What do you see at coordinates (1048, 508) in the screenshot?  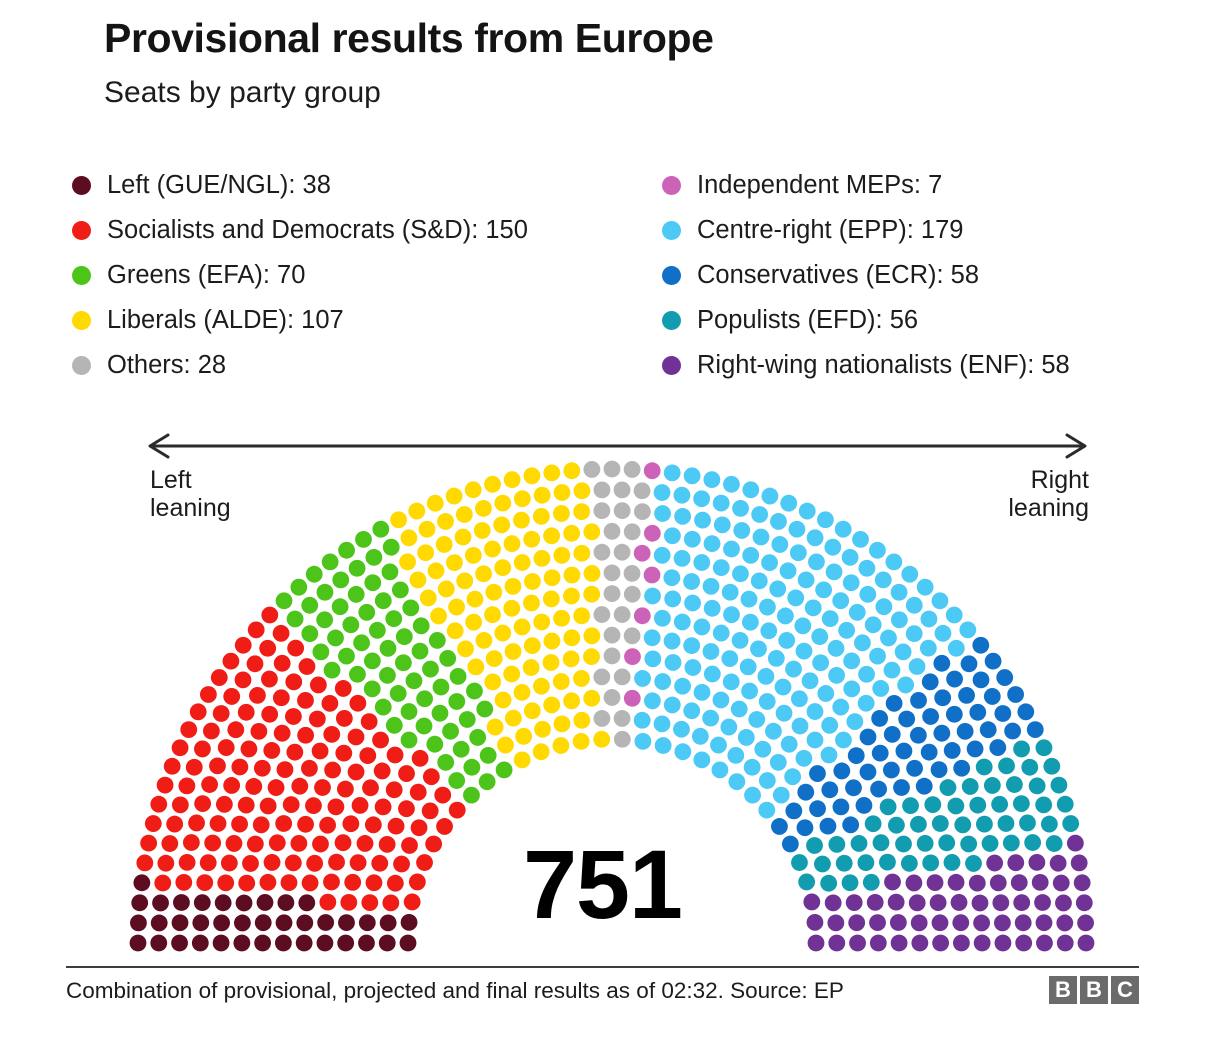 I see `right-leaning-label-line2: leaning` at bounding box center [1048, 508].